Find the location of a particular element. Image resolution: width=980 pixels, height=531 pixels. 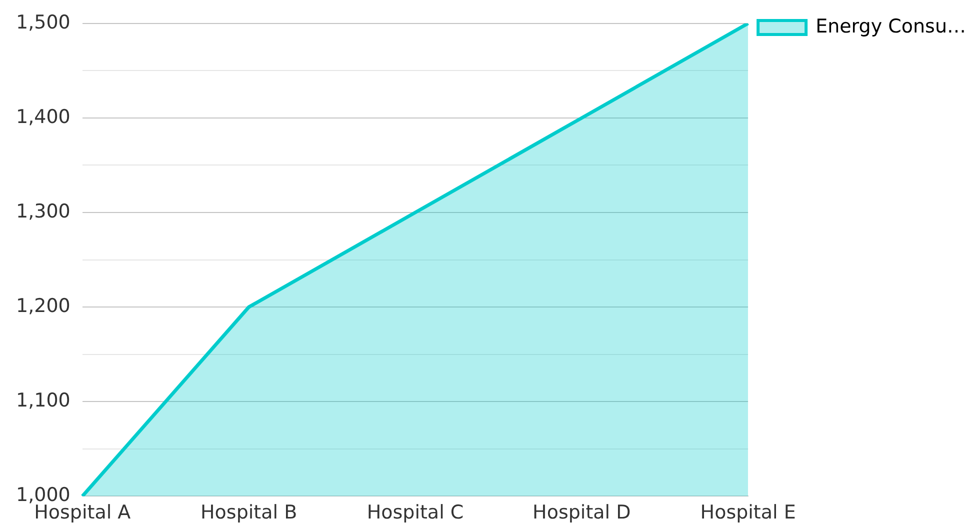

y-tick-label: 1,200 is located at coordinates (43, 306).